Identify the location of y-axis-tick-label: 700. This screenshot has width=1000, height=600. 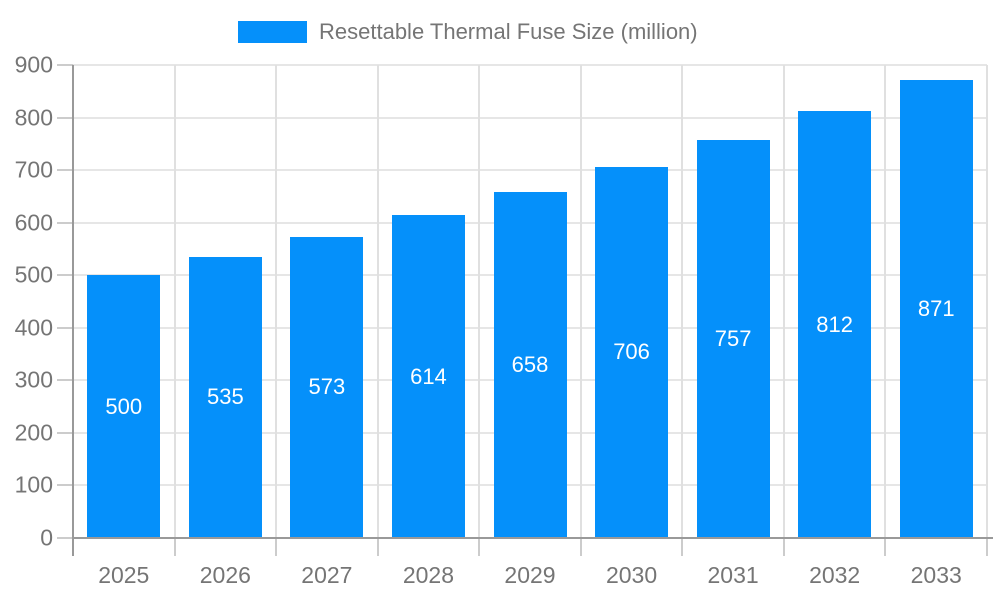
(33, 169).